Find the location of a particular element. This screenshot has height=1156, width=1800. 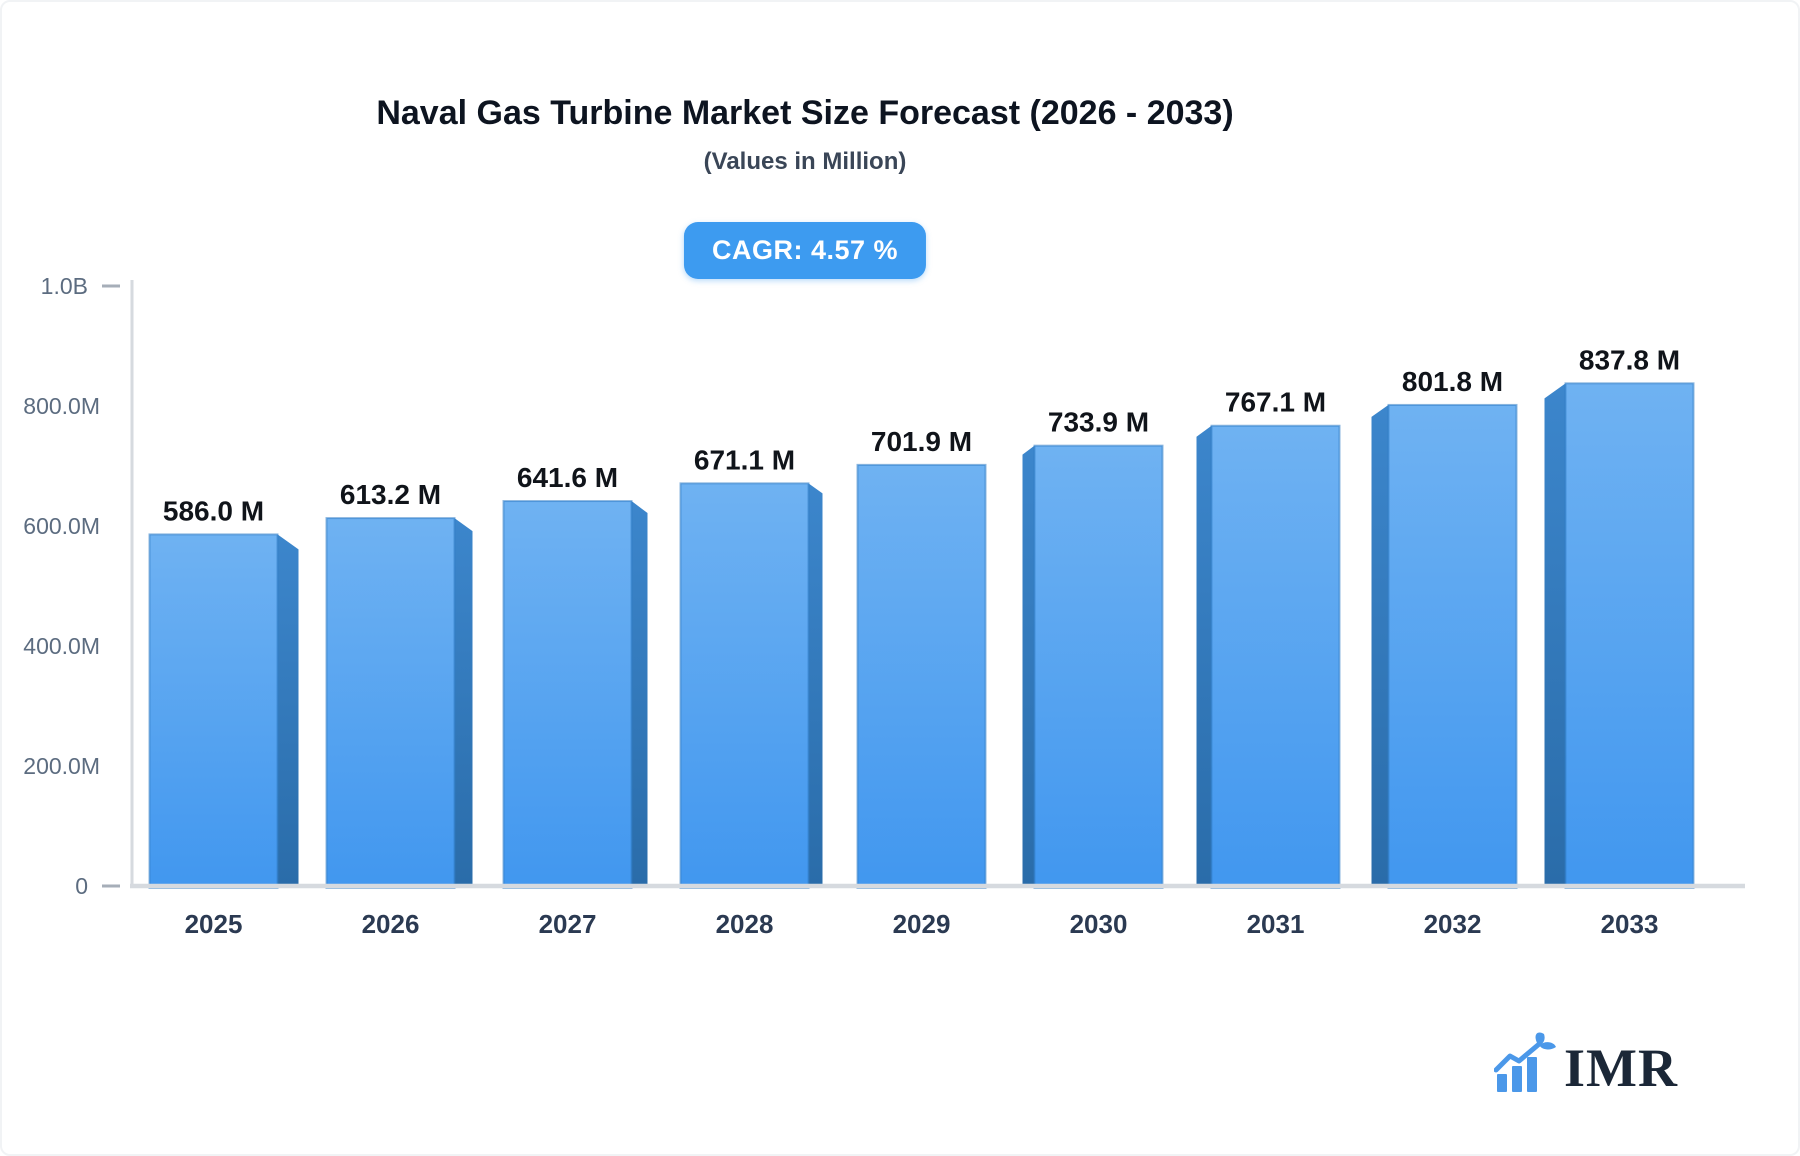

chart-subtitle: (Values in Million) is located at coordinates (805, 161).